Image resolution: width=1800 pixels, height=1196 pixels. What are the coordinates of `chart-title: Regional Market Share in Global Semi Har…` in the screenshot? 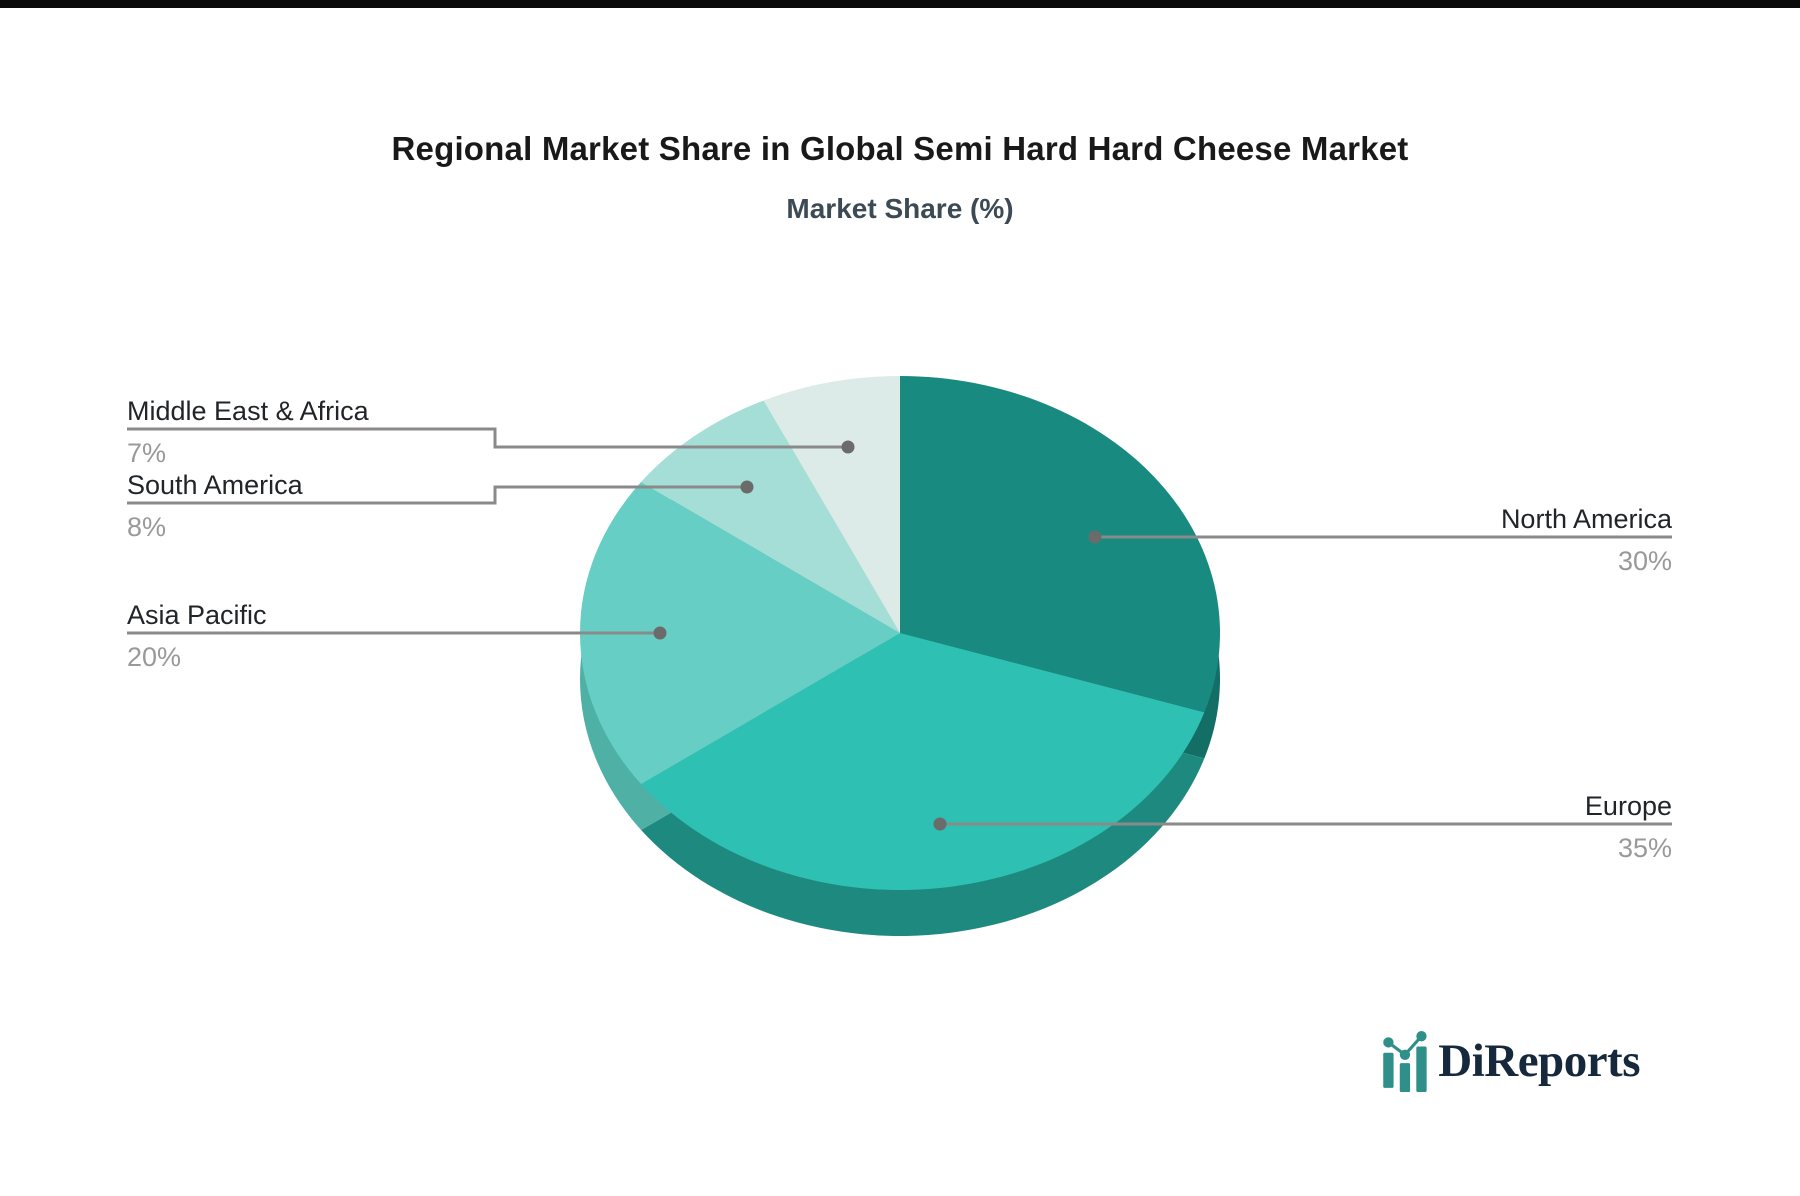 It's located at (900, 148).